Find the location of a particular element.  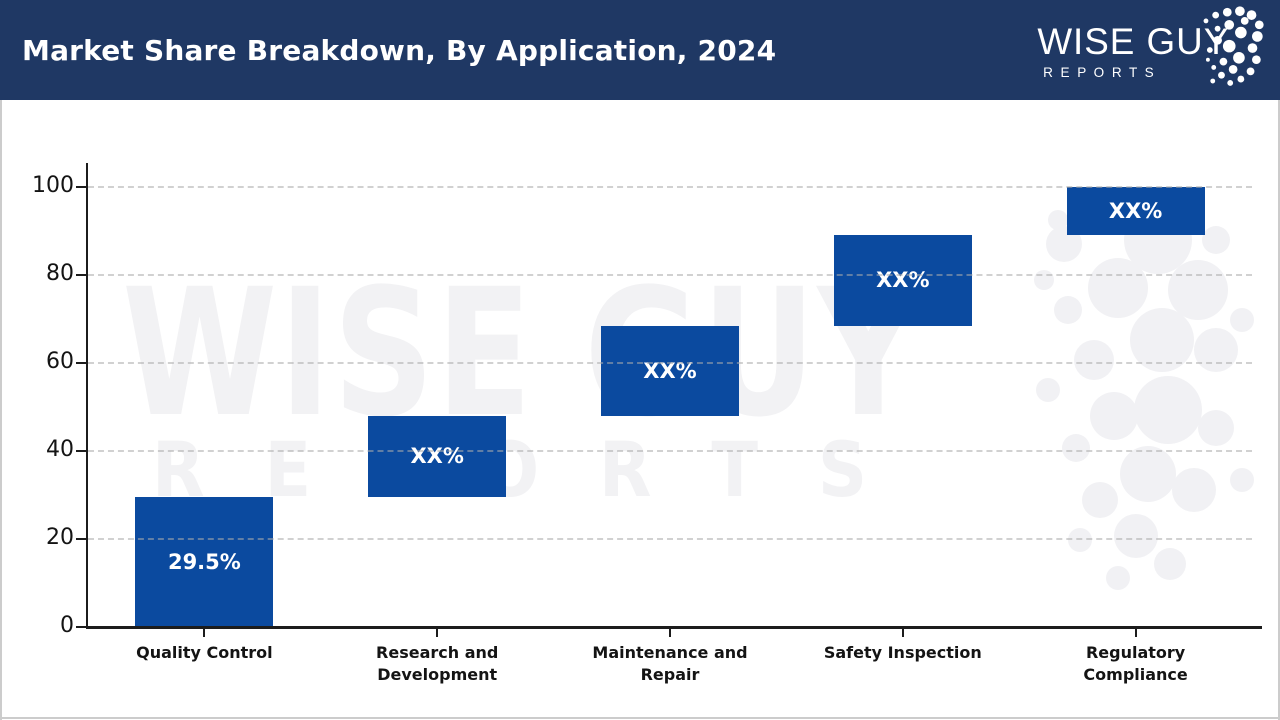

category-label-2: Research and Development is located at coordinates (437, 663).